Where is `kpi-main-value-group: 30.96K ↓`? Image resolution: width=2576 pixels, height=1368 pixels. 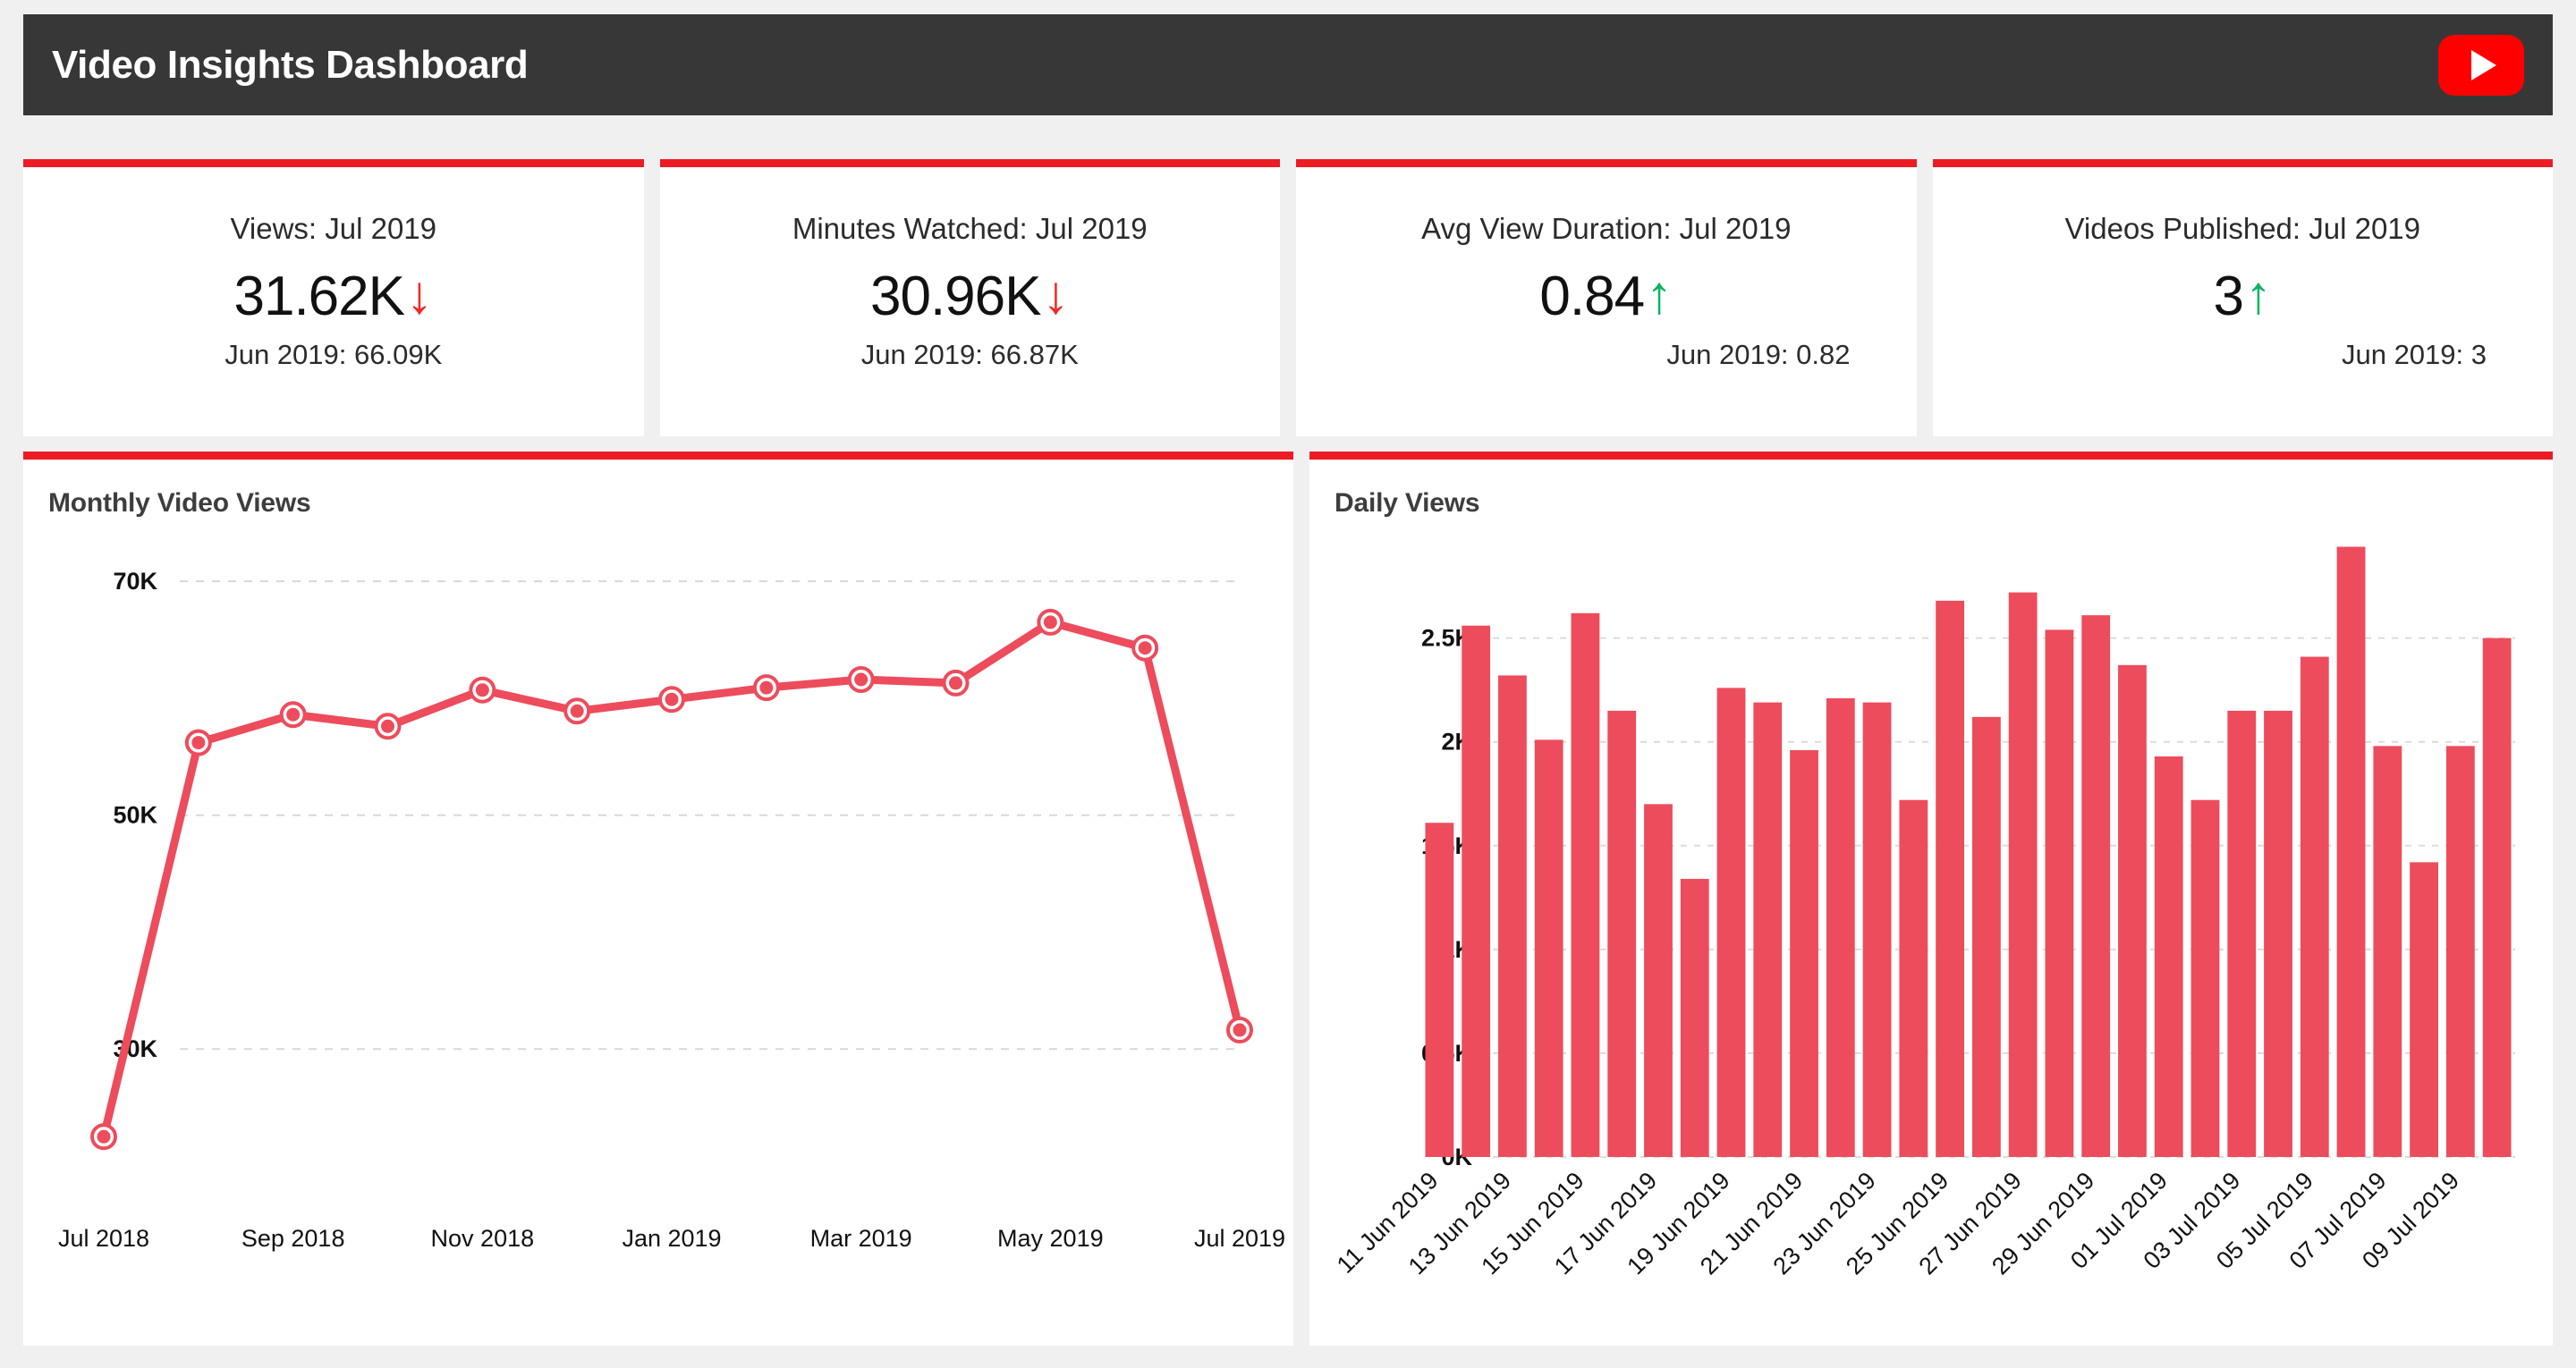
kpi-main-value-group: 30.96K ↓ is located at coordinates (970, 296).